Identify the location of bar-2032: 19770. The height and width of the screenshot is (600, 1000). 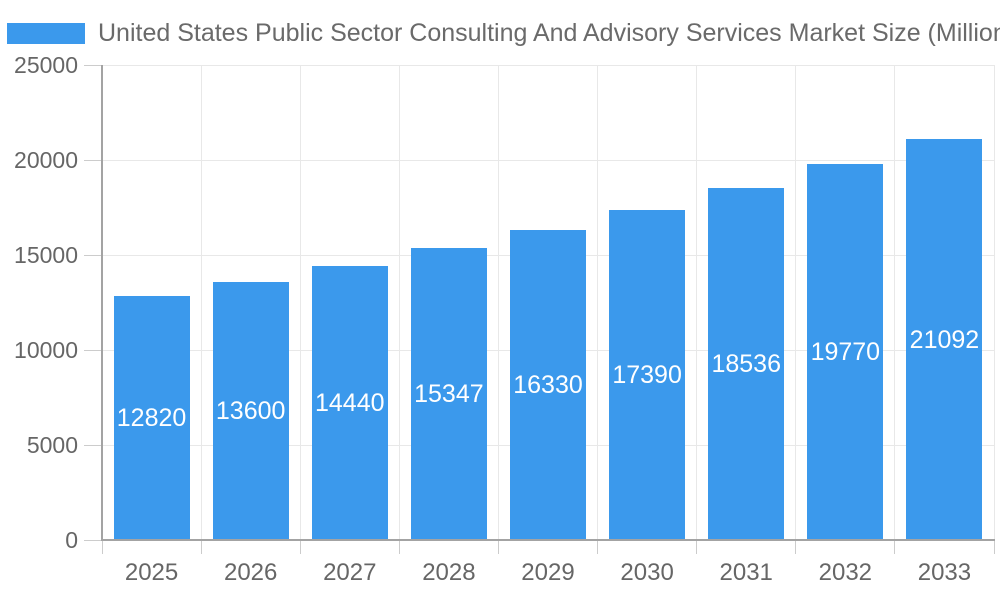
(845, 352).